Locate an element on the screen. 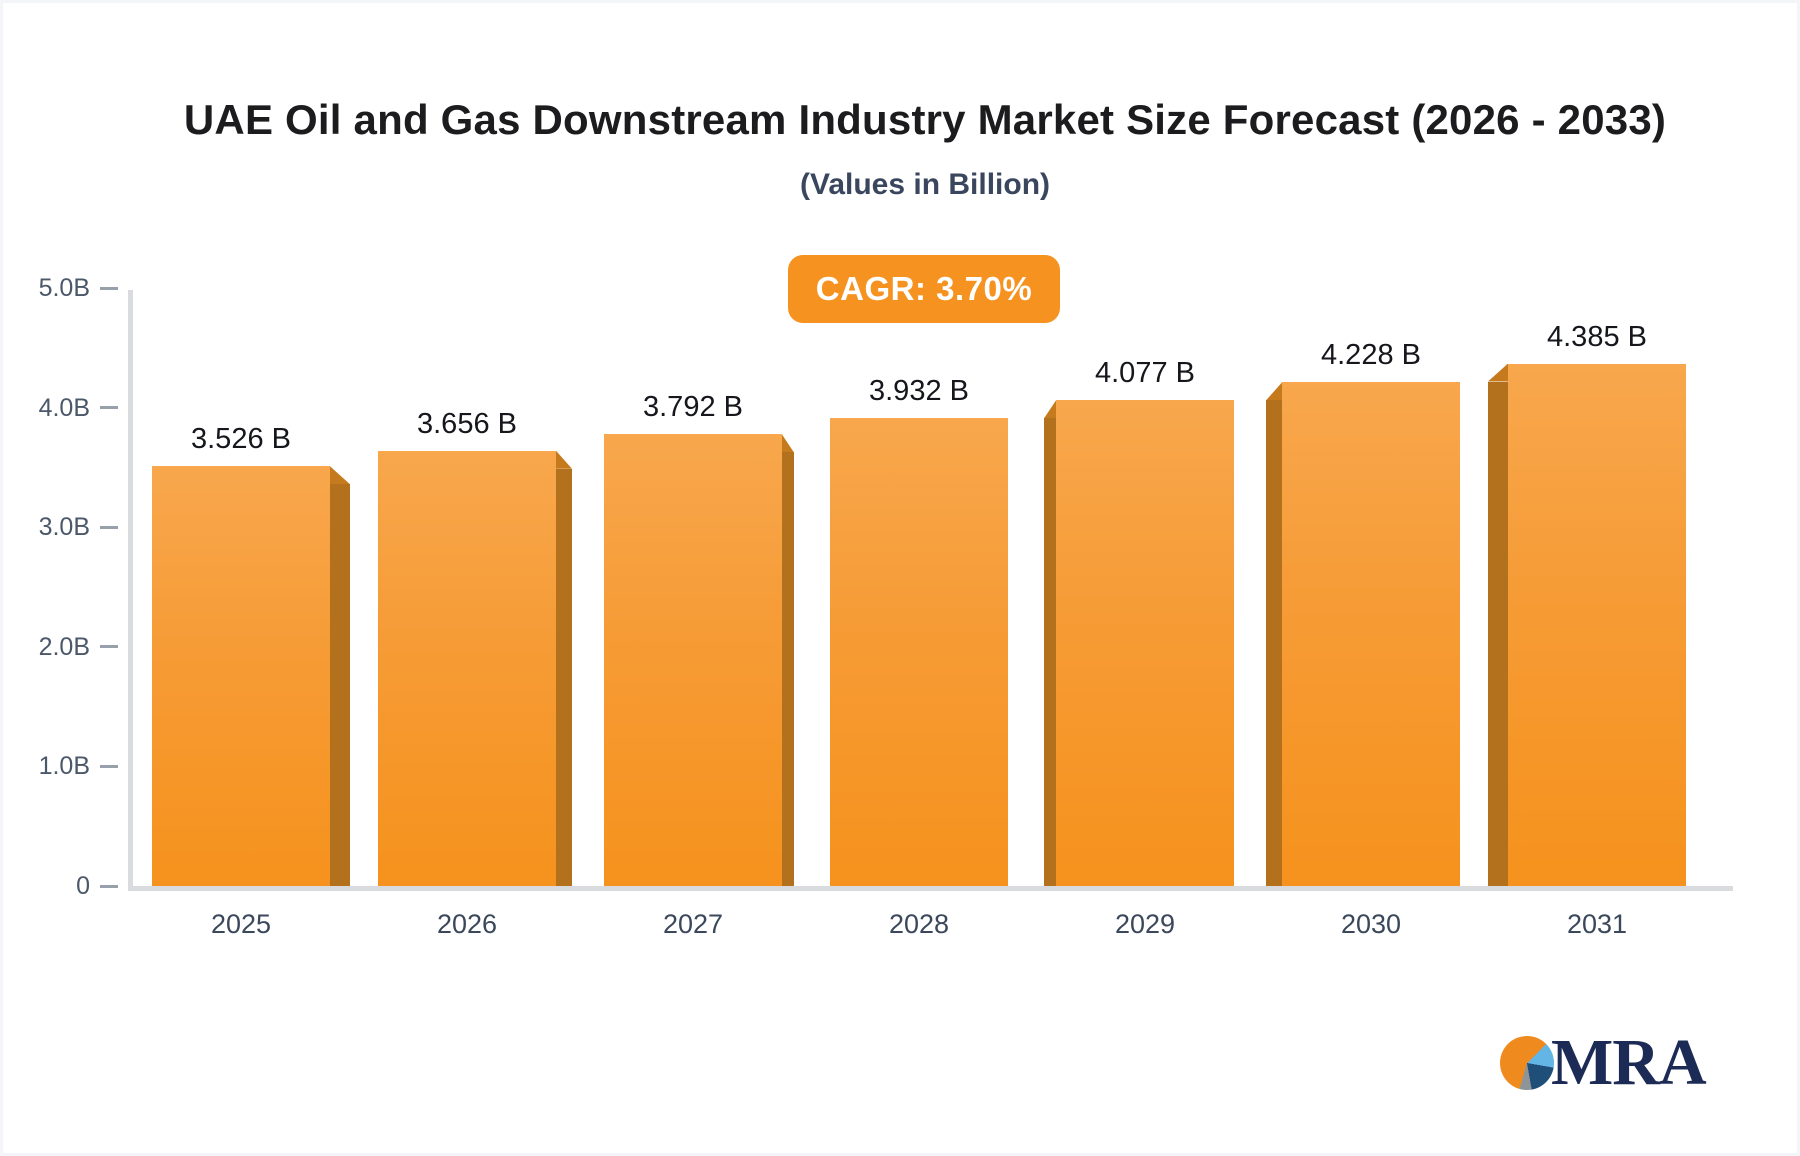  x-axis-category-label: 2029 is located at coordinates (1145, 924).